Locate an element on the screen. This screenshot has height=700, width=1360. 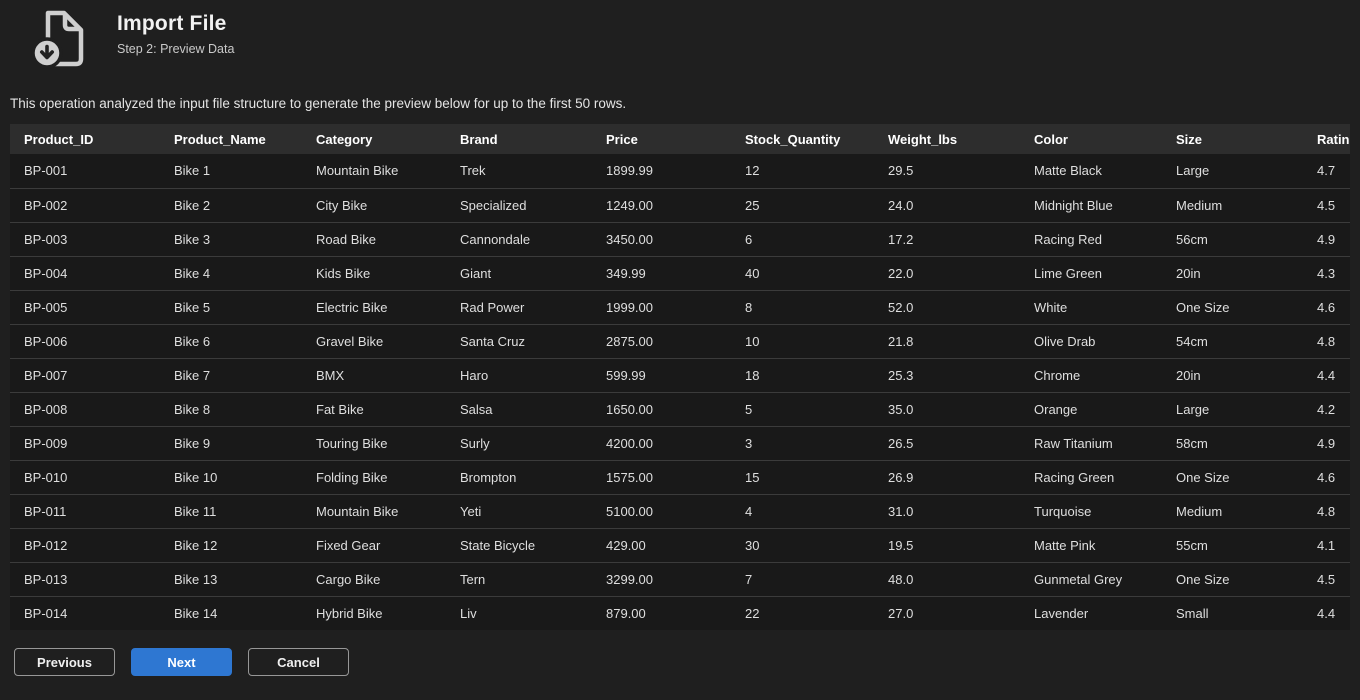
table-cell: BP-006 is located at coordinates (85, 340).